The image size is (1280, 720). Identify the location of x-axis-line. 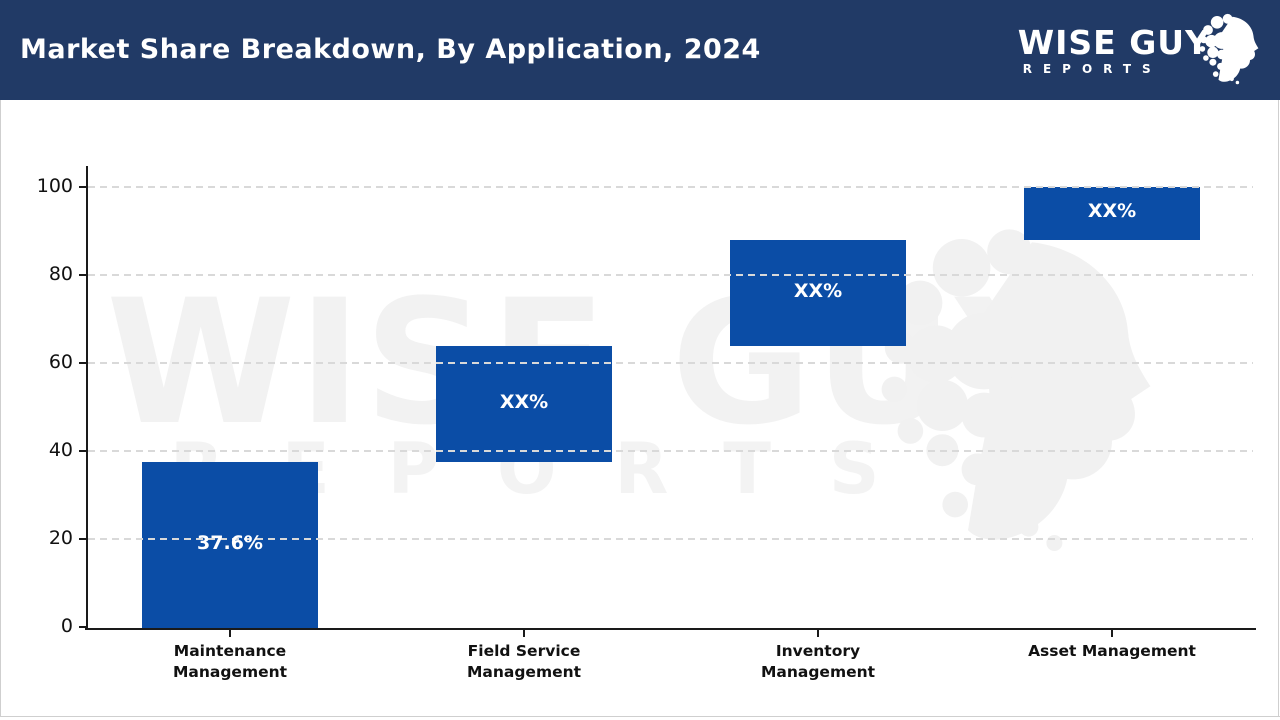
(670, 629).